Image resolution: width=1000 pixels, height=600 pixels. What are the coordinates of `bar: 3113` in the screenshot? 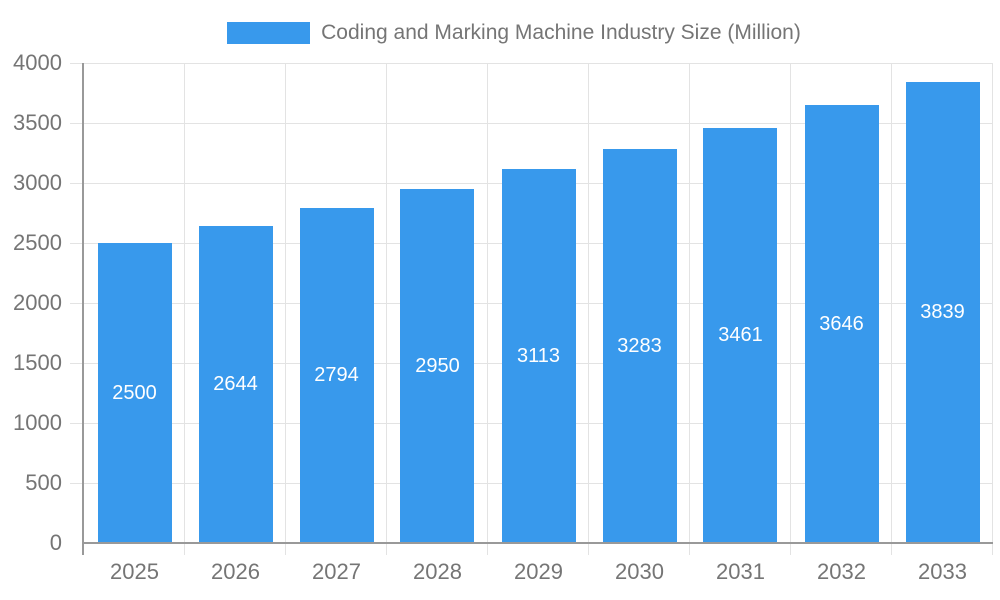 It's located at (538, 356).